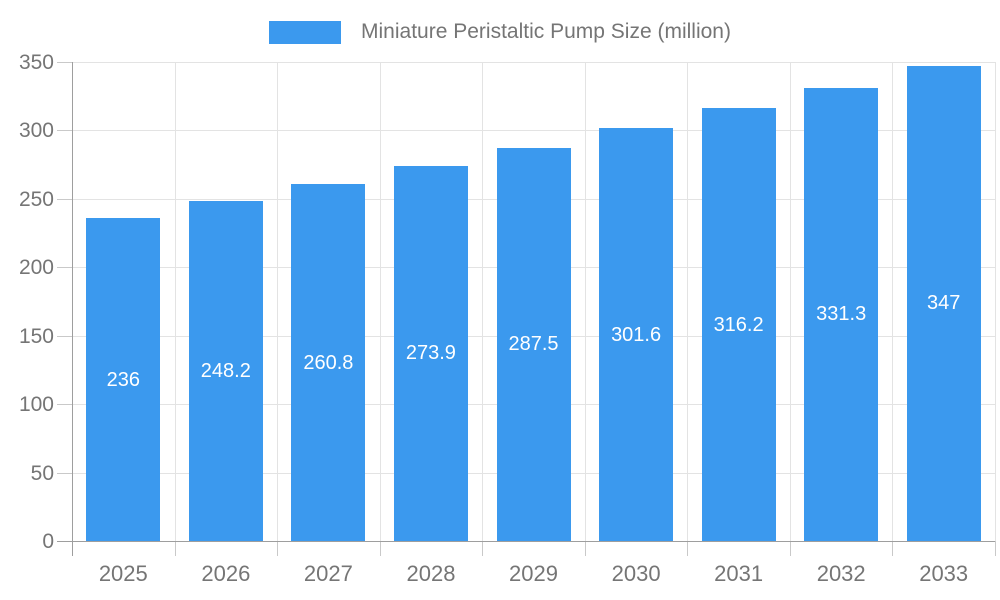 This screenshot has width=1000, height=600. What do you see at coordinates (944, 573) in the screenshot?
I see `x-axis-label: 2033` at bounding box center [944, 573].